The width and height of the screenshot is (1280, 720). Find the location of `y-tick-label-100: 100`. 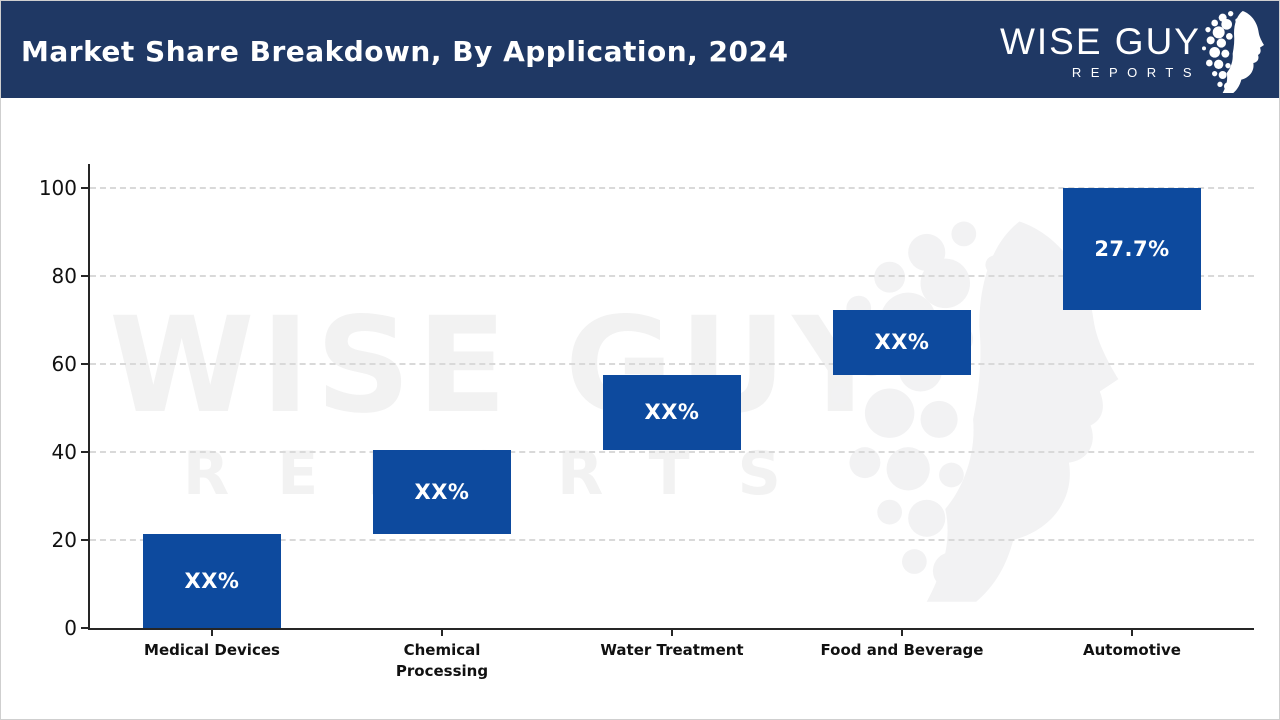

y-tick-label-100: 100 is located at coordinates (57, 188).